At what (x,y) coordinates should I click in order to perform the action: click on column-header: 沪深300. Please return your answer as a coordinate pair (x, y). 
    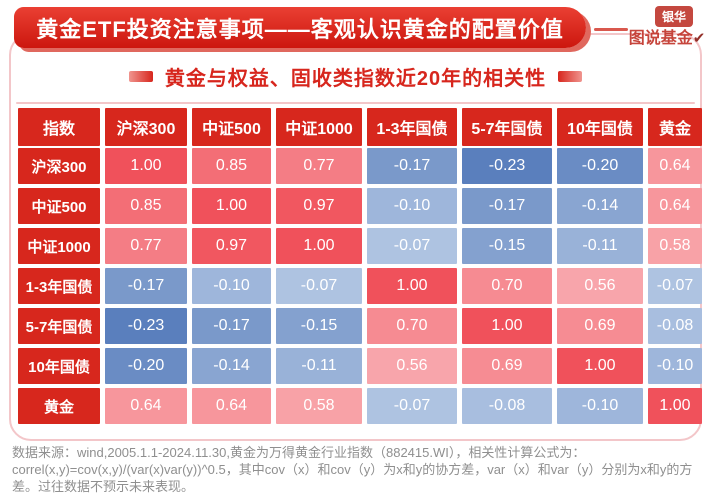
    Looking at the image, I should click on (146, 127).